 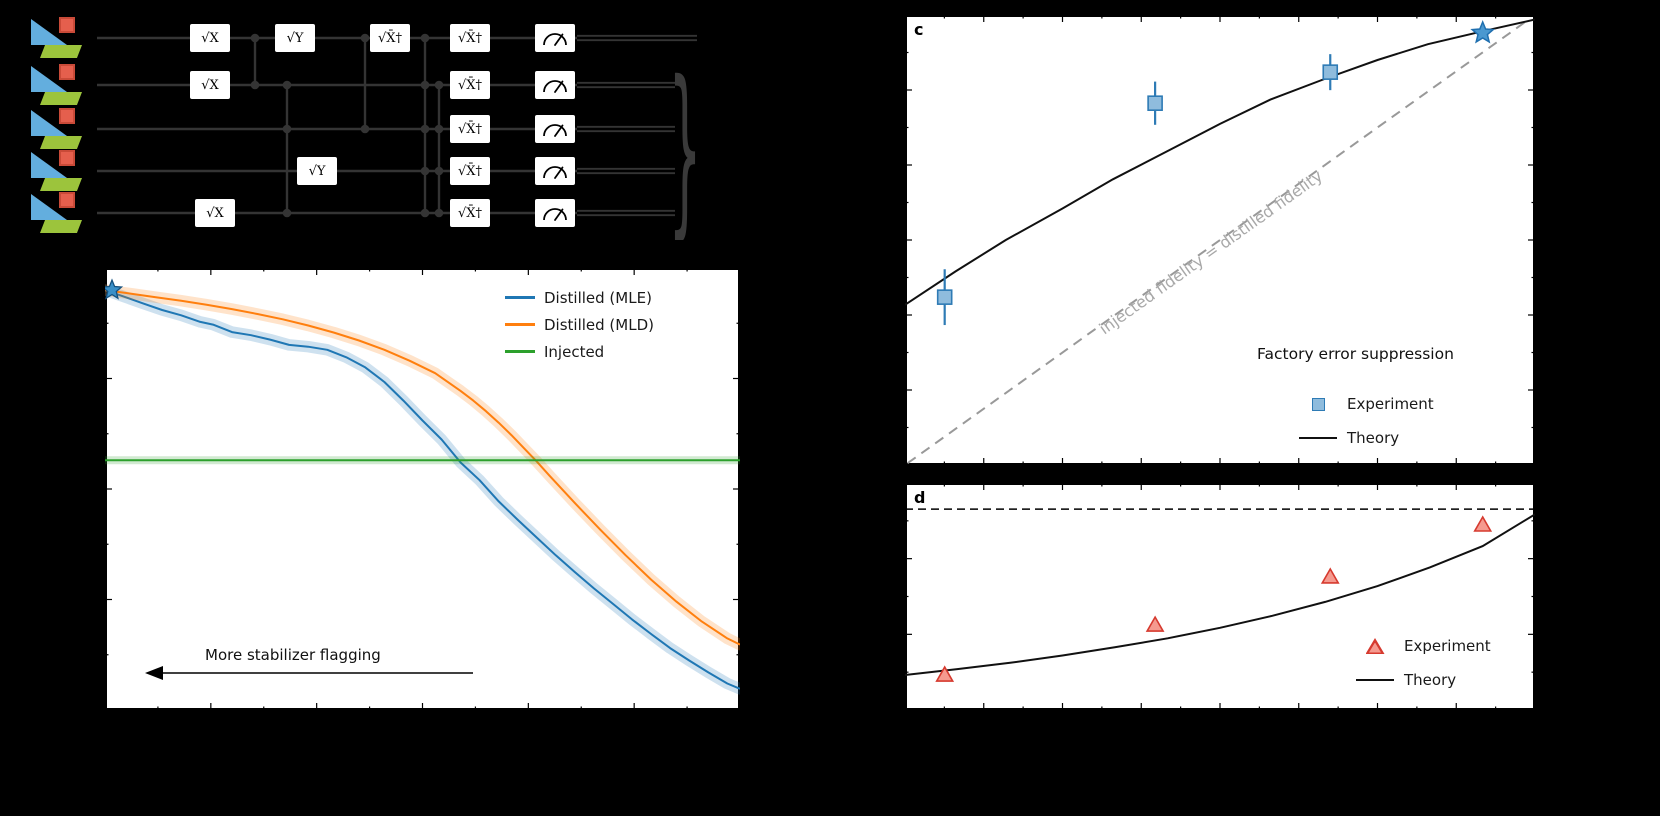 I want to click on legend-entry-distilled-mle: Distilled (MLE), so click(x=579, y=297).